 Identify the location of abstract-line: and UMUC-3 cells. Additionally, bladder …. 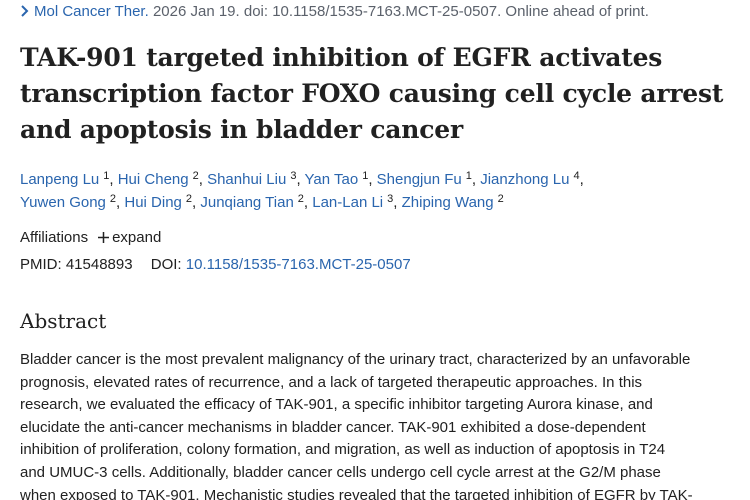
(340, 472).